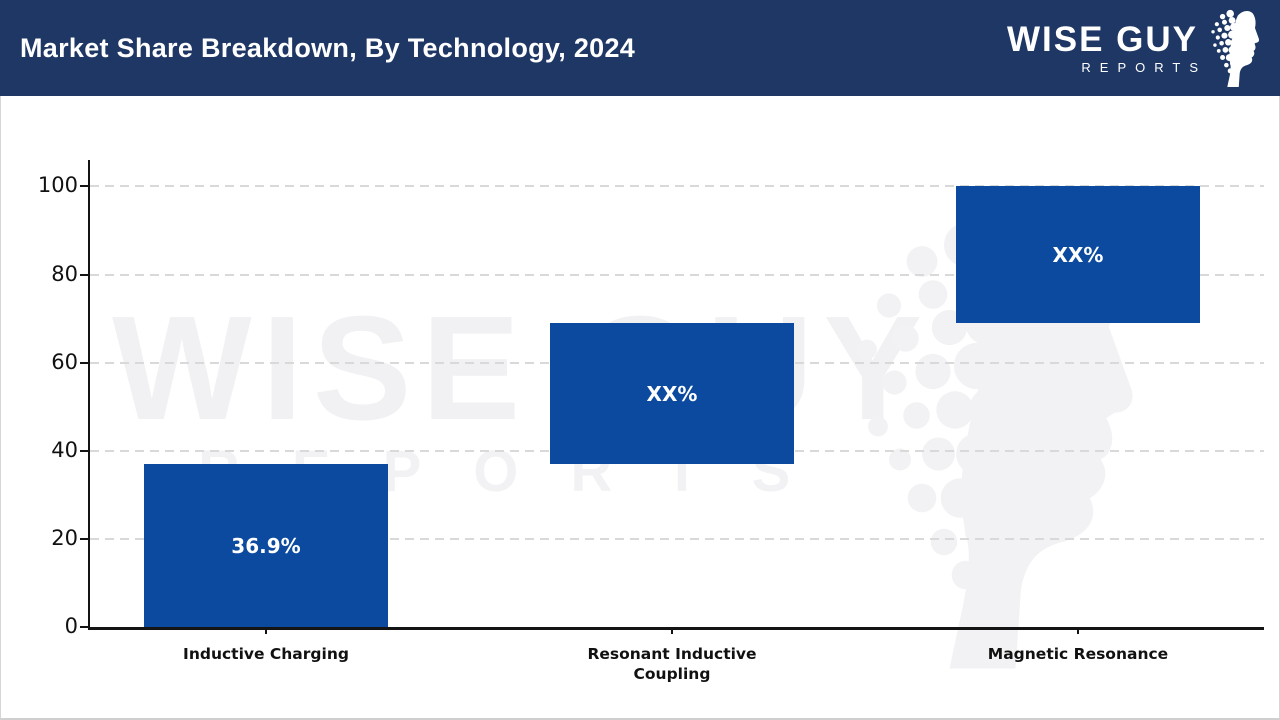 The image size is (1280, 720). I want to click on y-tick-label: 40, so click(64, 449).